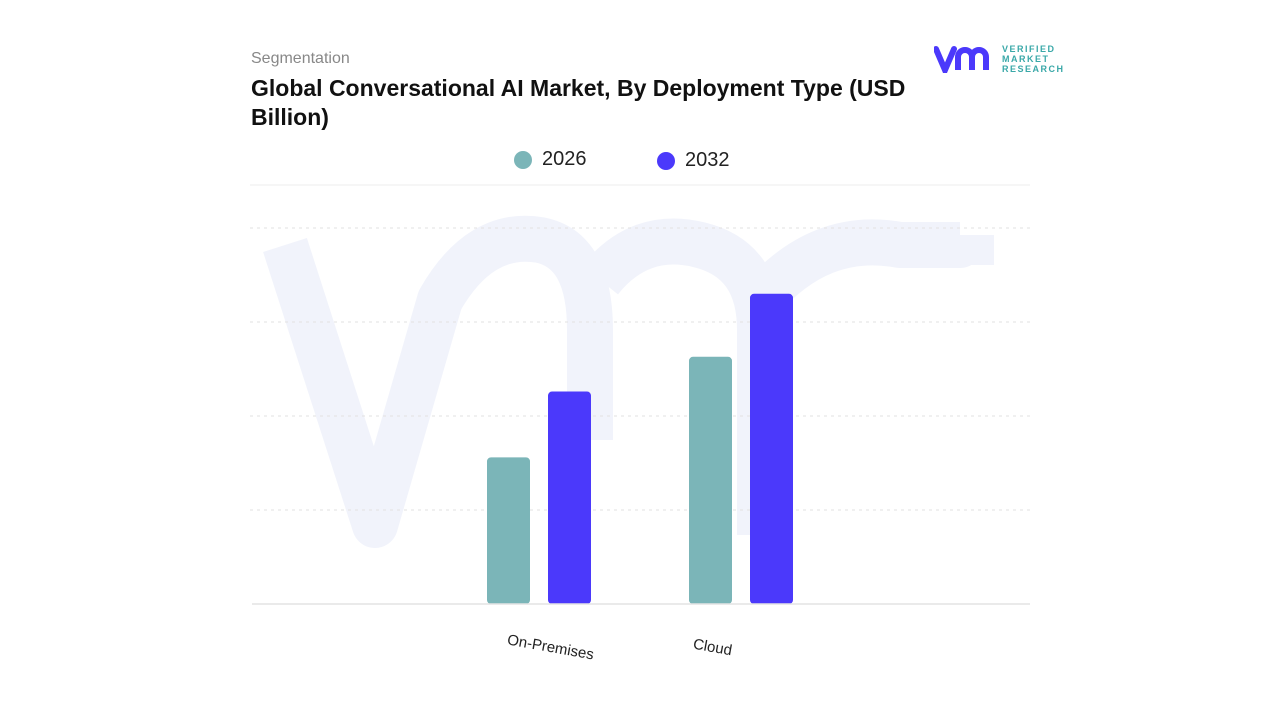  I want to click on logo-line: MARKET, so click(1026, 59).